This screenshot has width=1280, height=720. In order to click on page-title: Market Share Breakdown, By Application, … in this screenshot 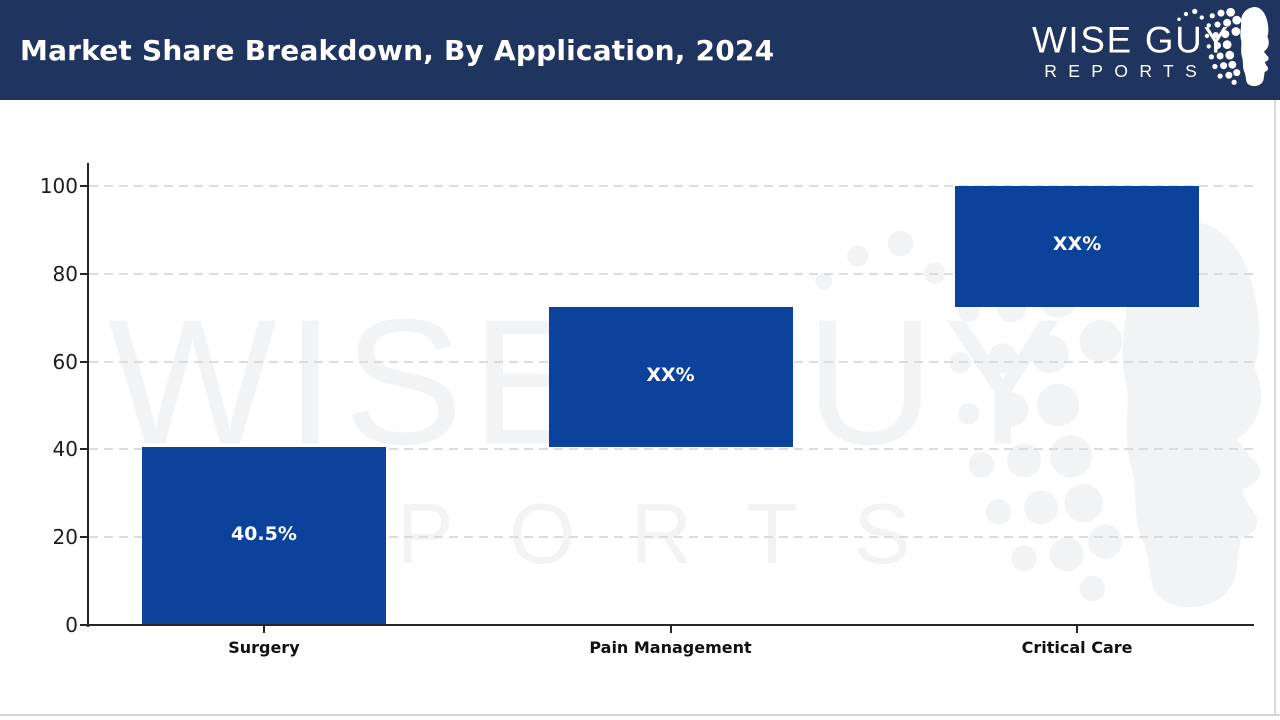, I will do `click(397, 50)`.